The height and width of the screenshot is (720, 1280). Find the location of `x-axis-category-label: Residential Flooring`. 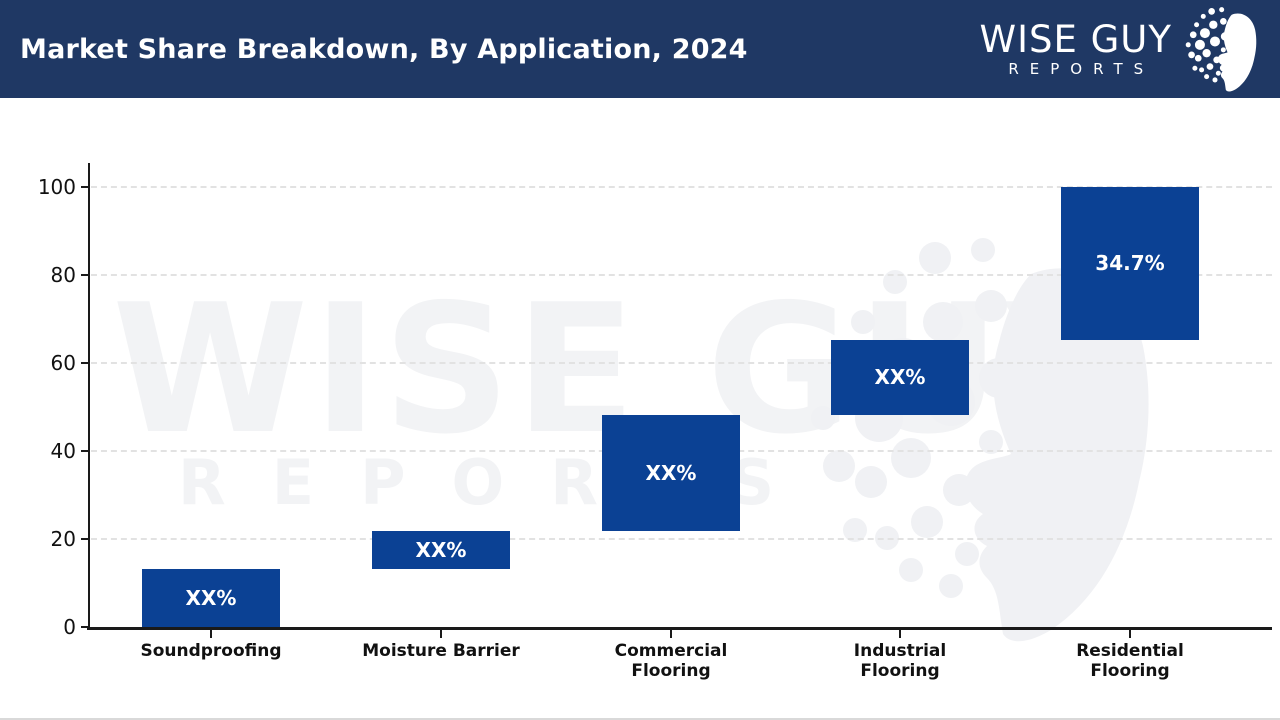

x-axis-category-label: Residential Flooring is located at coordinates (1130, 661).